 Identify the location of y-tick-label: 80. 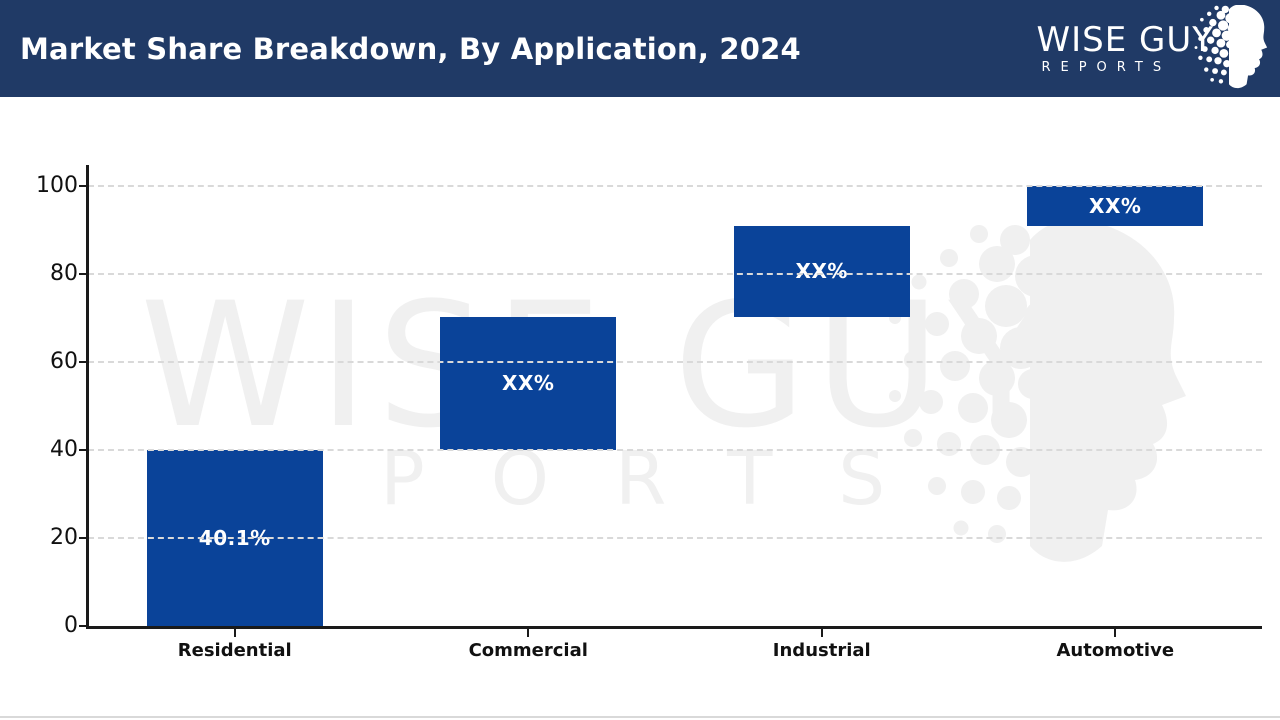
(64, 273).